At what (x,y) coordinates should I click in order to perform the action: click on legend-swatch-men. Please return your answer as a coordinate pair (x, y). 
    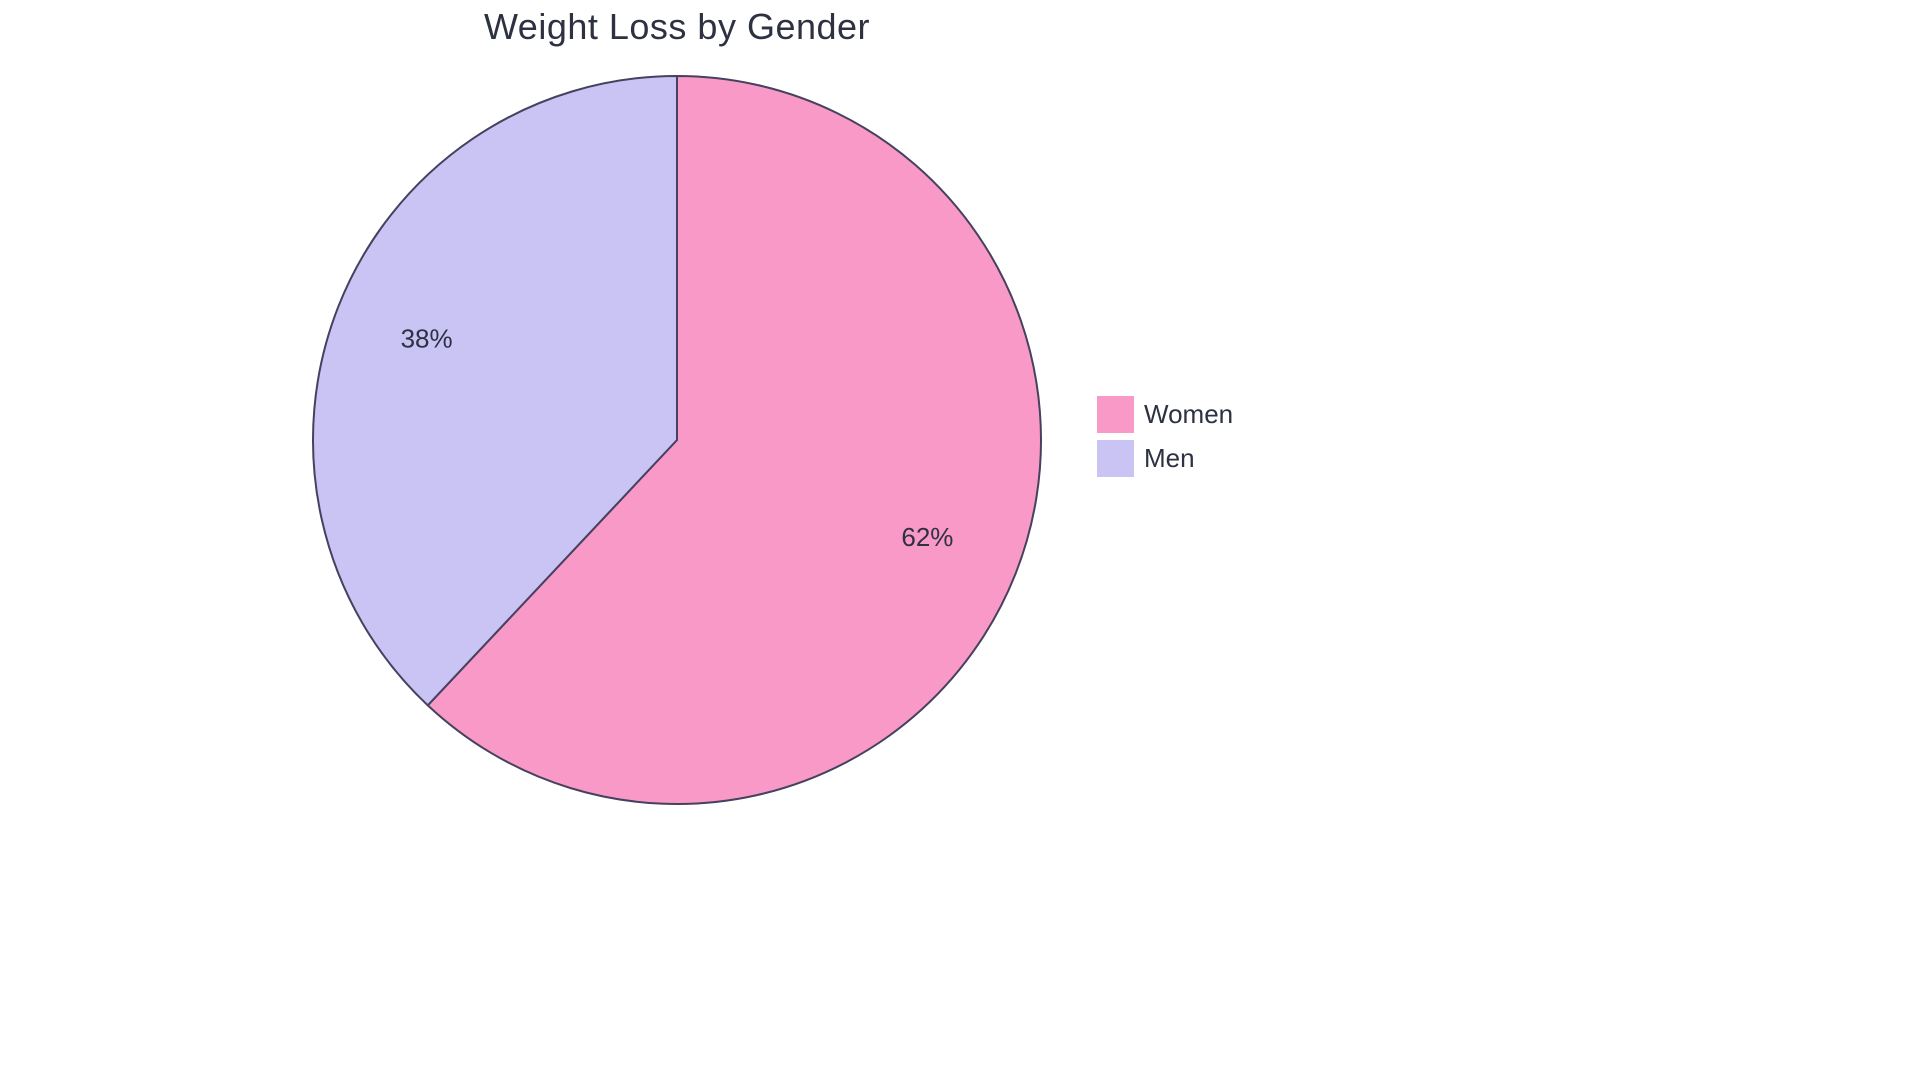
    Looking at the image, I should click on (1115, 458).